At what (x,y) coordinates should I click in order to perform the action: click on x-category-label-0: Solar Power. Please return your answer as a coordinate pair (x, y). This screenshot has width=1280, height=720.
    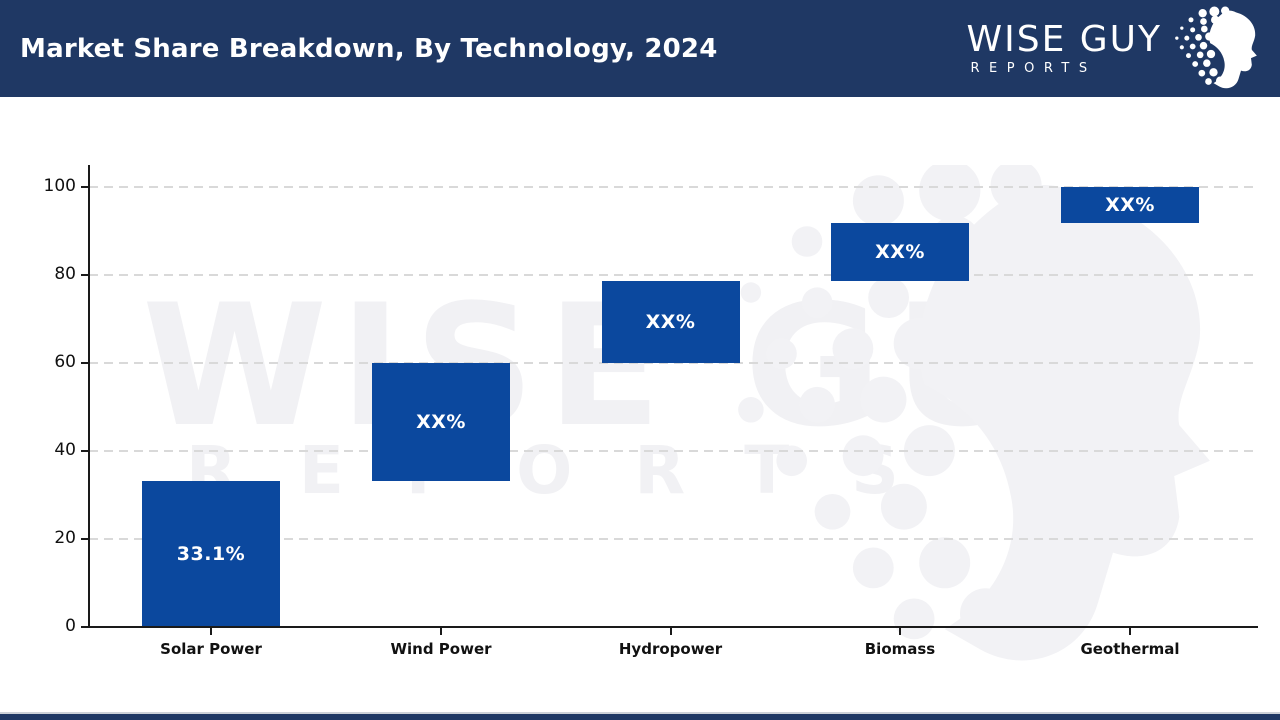
    Looking at the image, I should click on (211, 649).